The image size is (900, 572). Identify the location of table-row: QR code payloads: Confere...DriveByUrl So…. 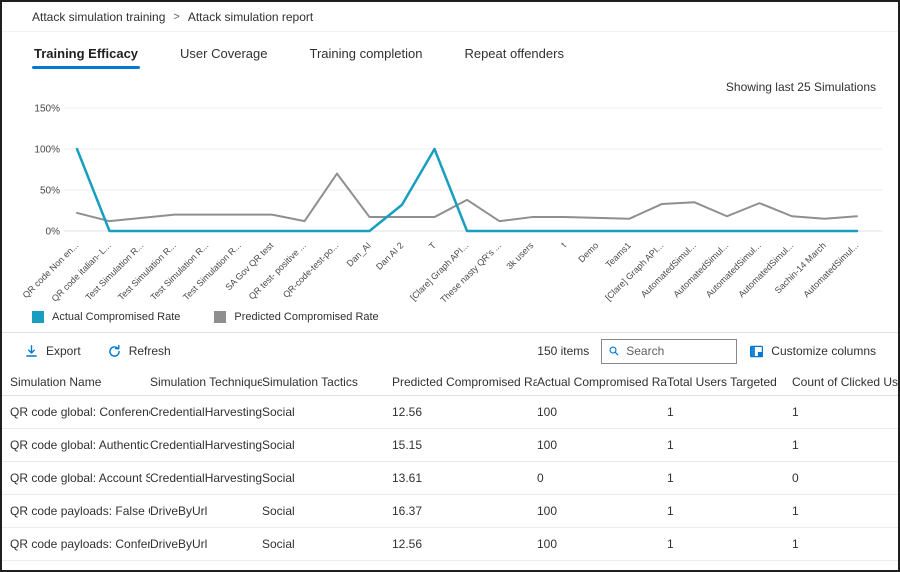
(450, 544).